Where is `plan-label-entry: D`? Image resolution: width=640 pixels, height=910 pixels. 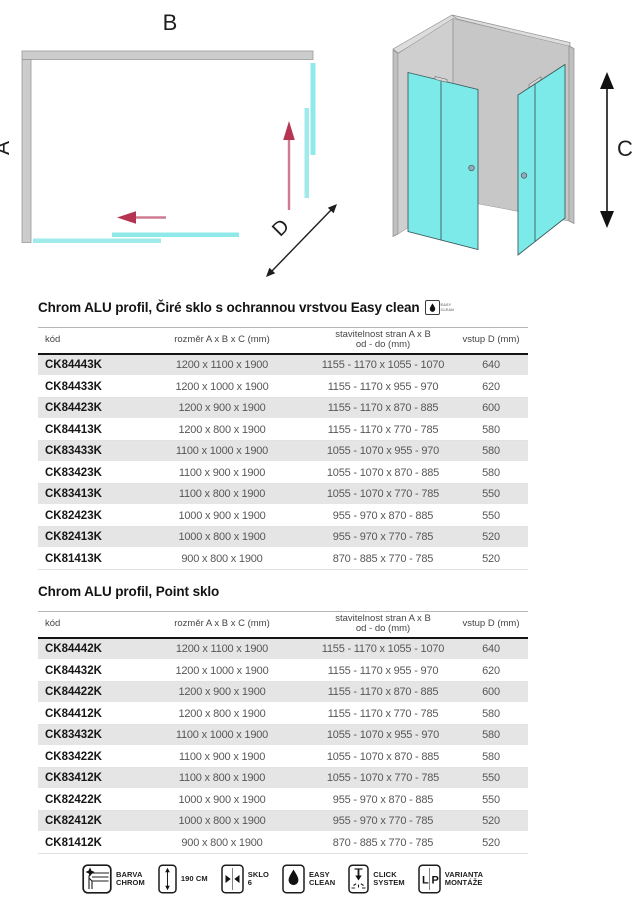
plan-label-entry: D is located at coordinates (281, 228).